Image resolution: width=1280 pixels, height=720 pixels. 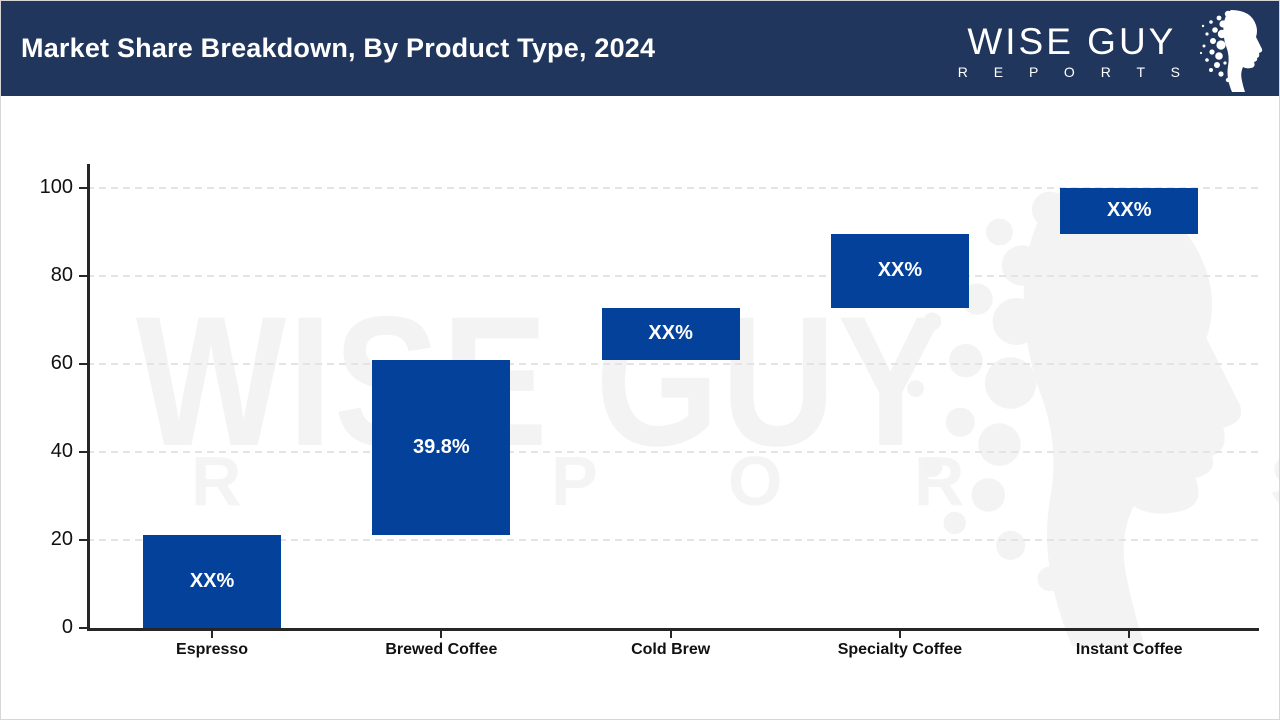 I want to click on y-tick-label: 40, so click(x=61, y=451).